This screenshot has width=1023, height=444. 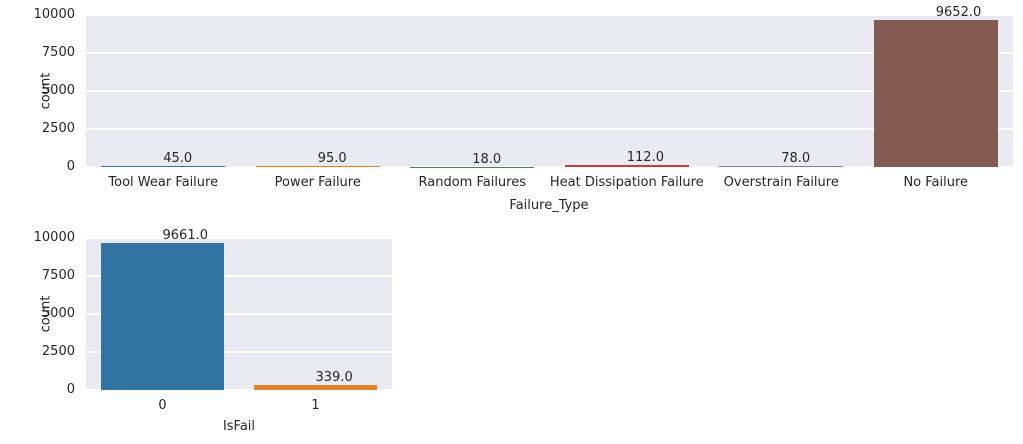 I want to click on x-tick-label: Overstrain Failure, so click(x=781, y=182).